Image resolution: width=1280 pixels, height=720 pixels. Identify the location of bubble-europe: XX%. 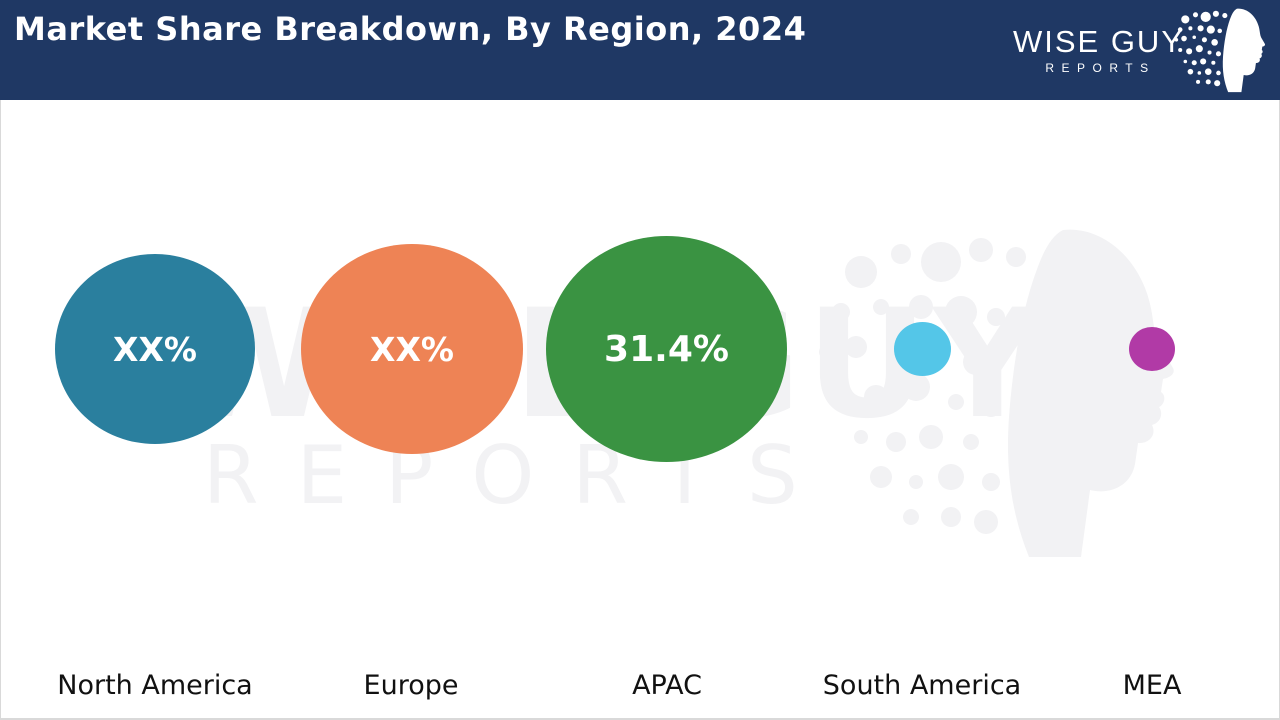
(412, 349).